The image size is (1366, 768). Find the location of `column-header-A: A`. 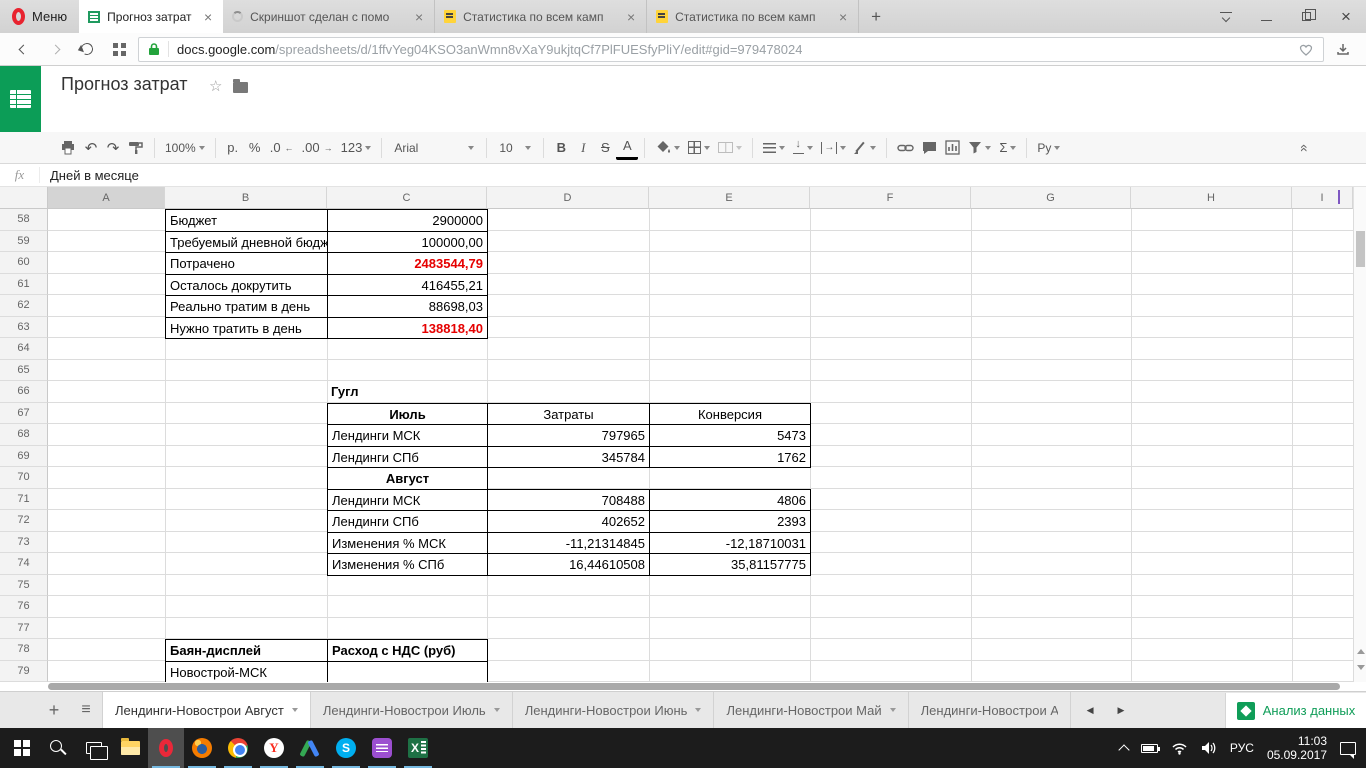

column-header-A: A is located at coordinates (106, 198).